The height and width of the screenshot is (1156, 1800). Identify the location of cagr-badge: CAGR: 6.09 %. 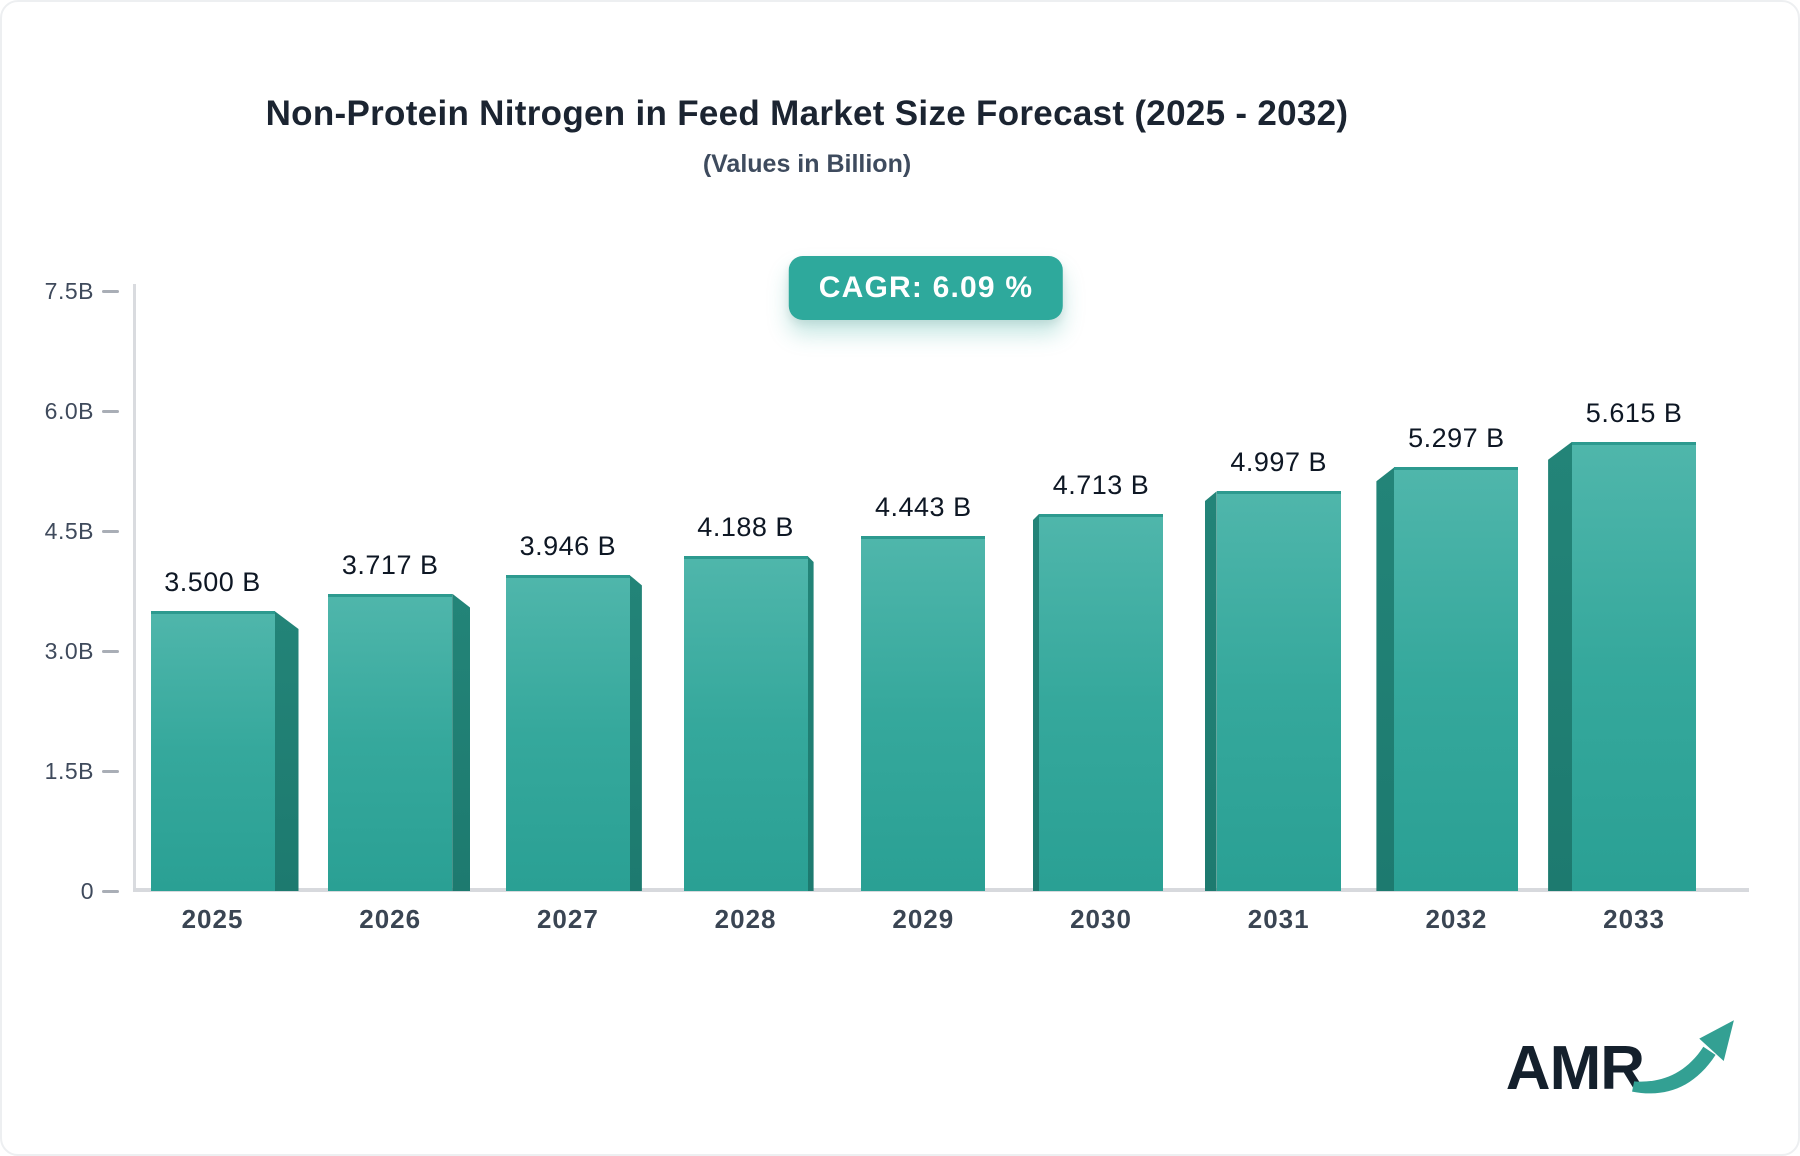
(926, 288).